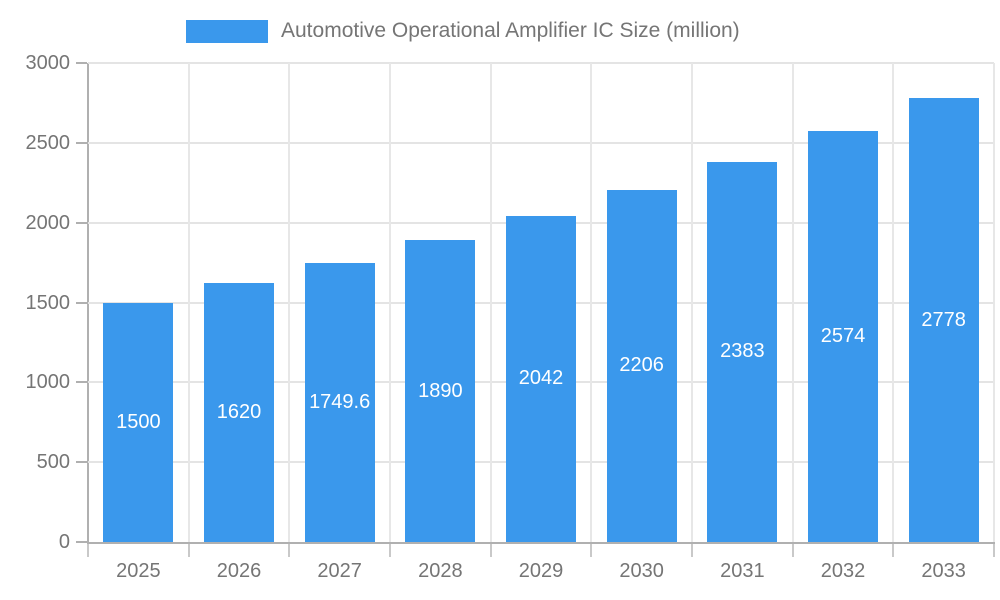 This screenshot has width=1000, height=600. I want to click on x-tick-label: 2025, so click(138, 571).